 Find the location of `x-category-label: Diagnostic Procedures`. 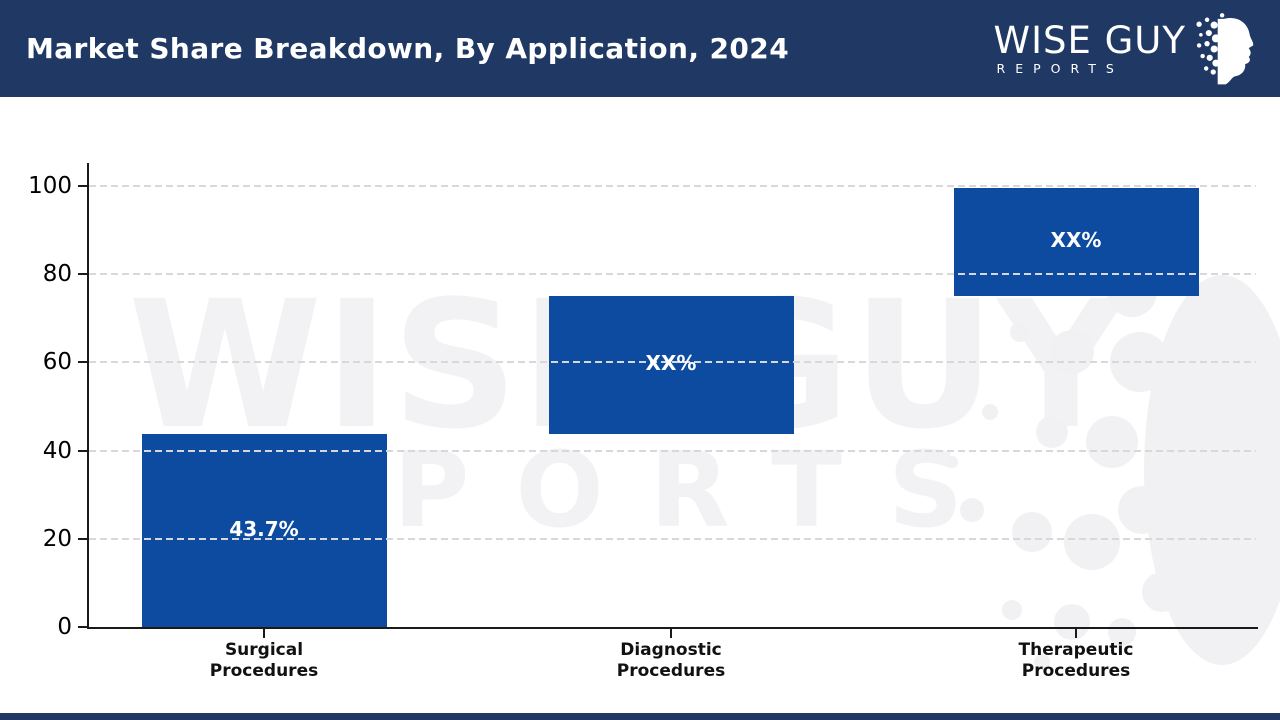

x-category-label: Diagnostic Procedures is located at coordinates (671, 660).